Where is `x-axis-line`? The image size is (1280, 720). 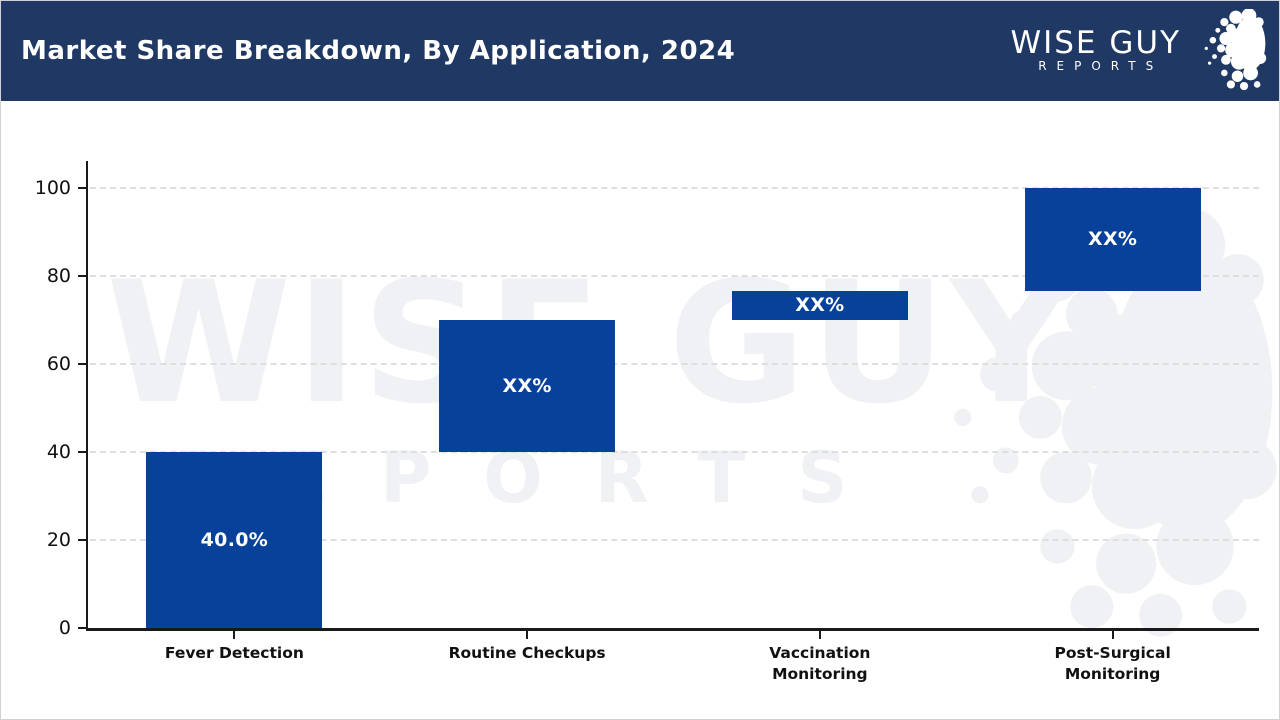 x-axis-line is located at coordinates (672, 629).